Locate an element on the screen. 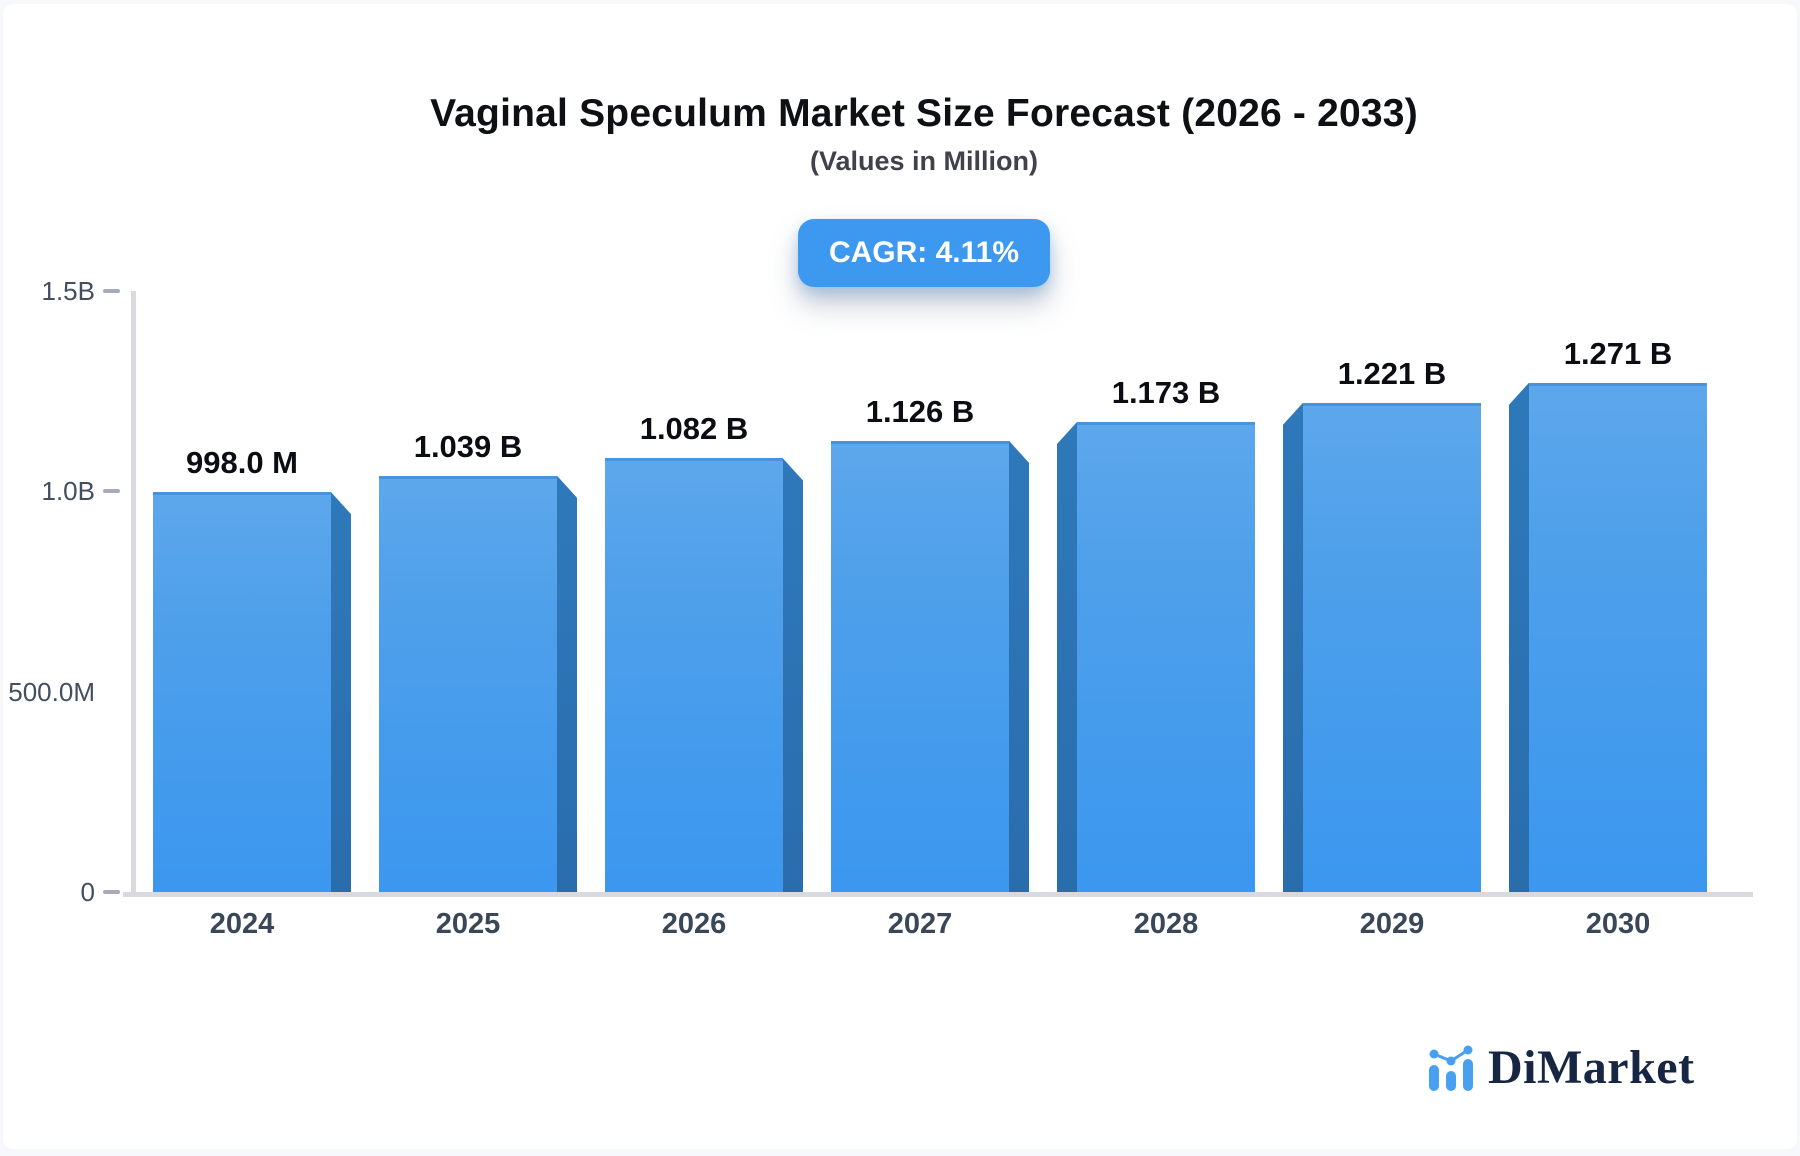  bar-2027 is located at coordinates (930, 666).